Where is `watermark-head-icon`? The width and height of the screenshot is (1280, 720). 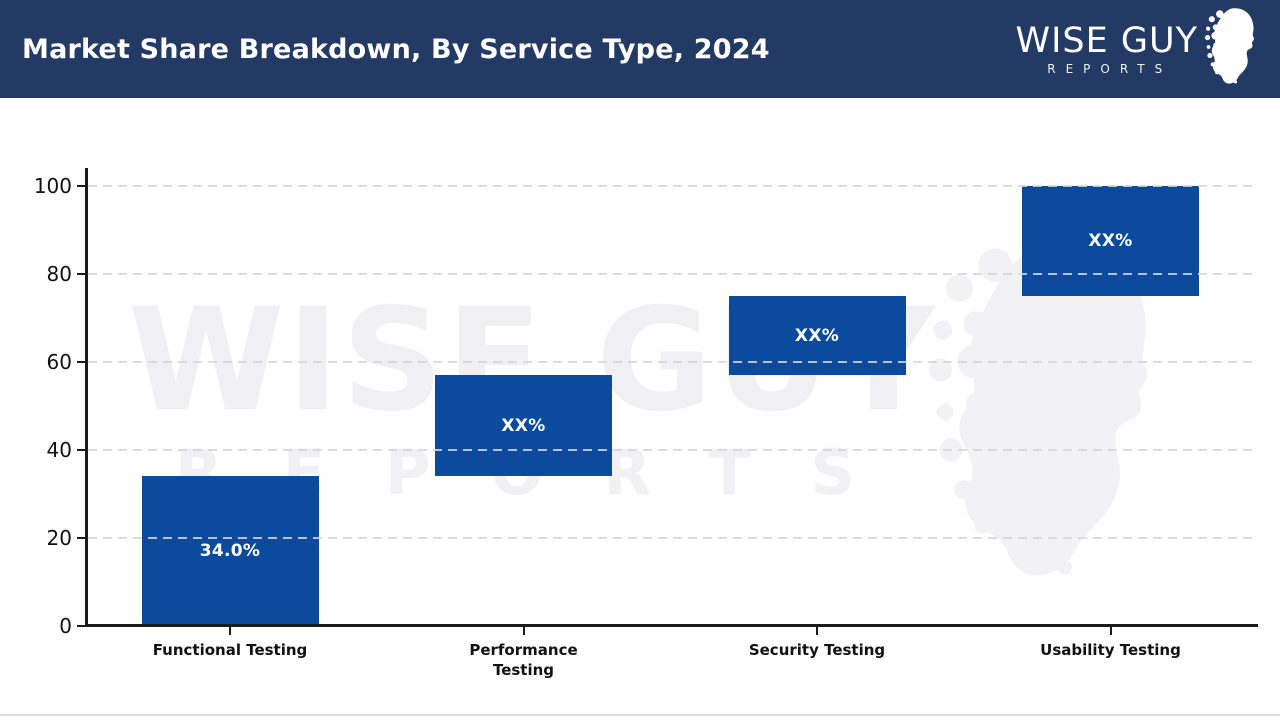
watermark-head-icon is located at coordinates (1054, 414).